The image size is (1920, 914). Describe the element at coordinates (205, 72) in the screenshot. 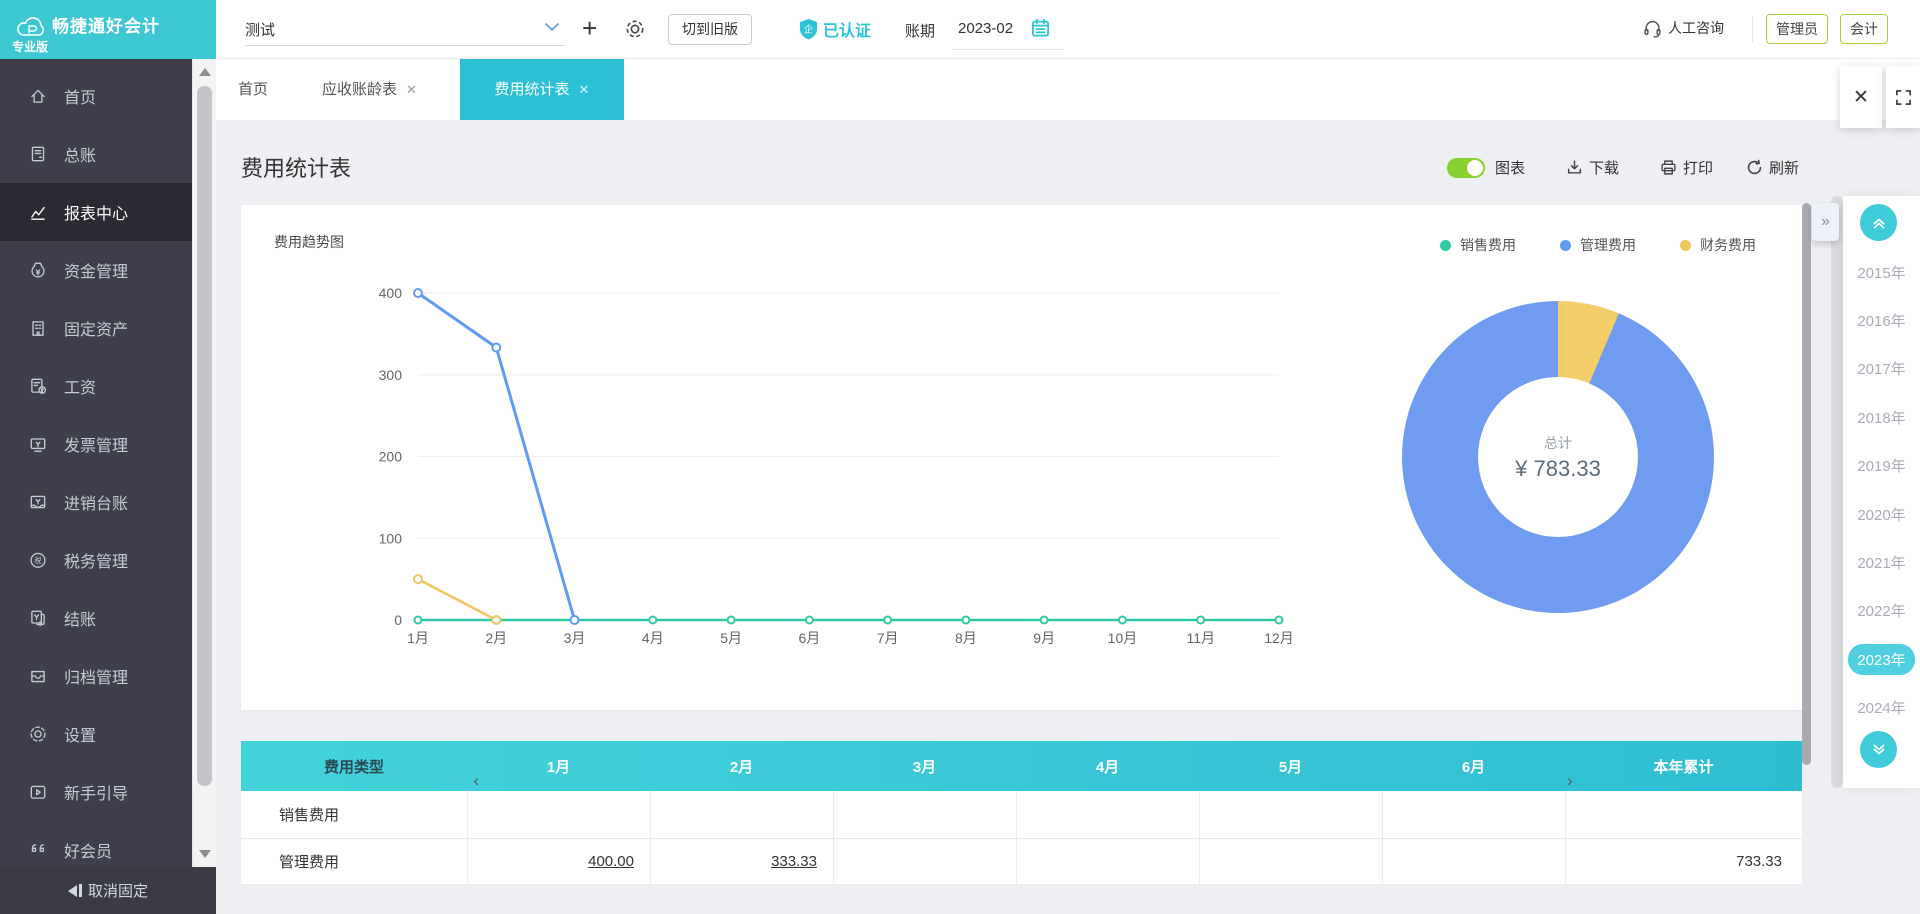

I see `scroll-up-arrow-icon` at that location.